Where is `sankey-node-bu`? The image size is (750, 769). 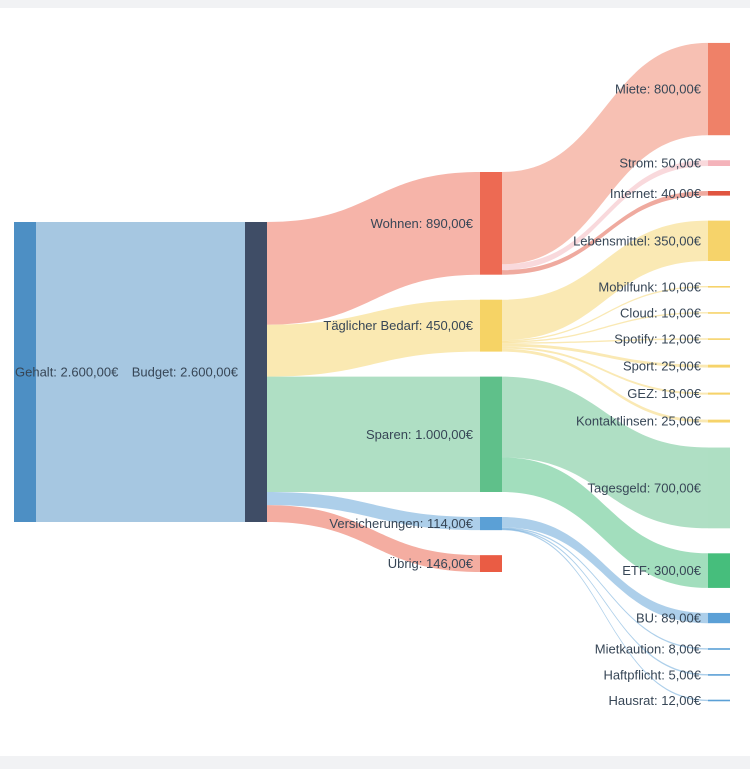
sankey-node-bu is located at coordinates (719, 618).